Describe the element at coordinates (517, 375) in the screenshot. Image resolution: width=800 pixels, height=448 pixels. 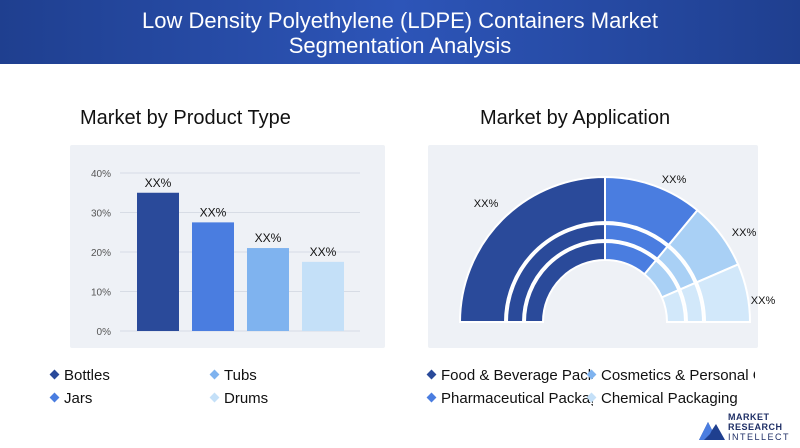
I see `legend-label: Food & Beverage Packaging` at that location.